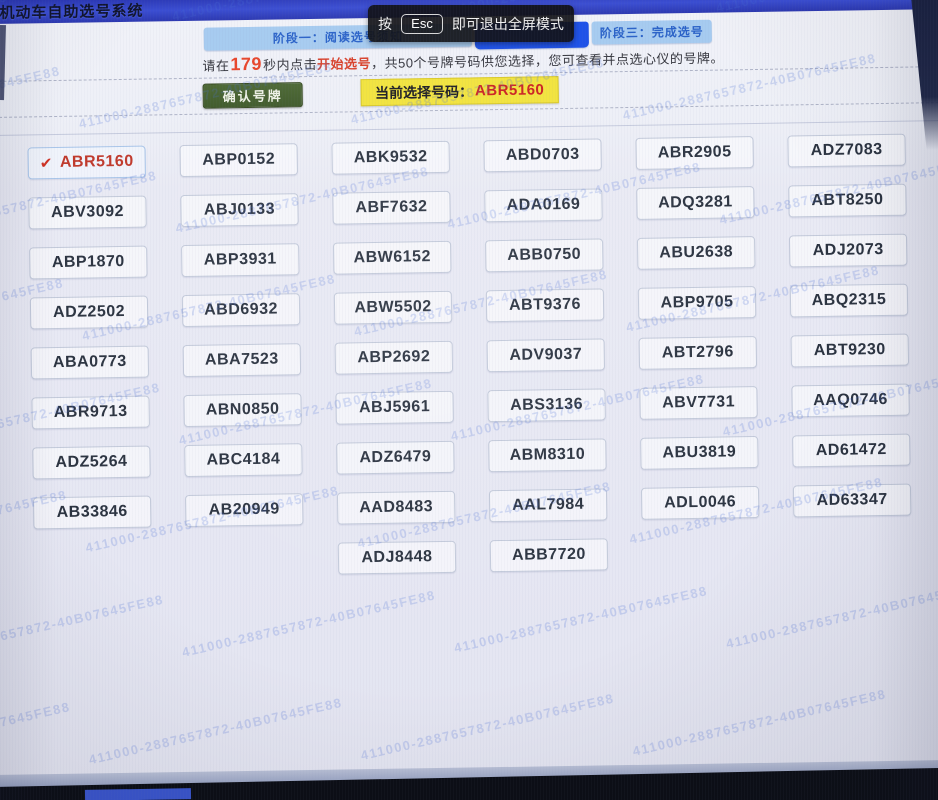 The width and height of the screenshot is (938, 800). Describe the element at coordinates (344, 64) in the screenshot. I see `start-selection-link: 开始选号` at that location.